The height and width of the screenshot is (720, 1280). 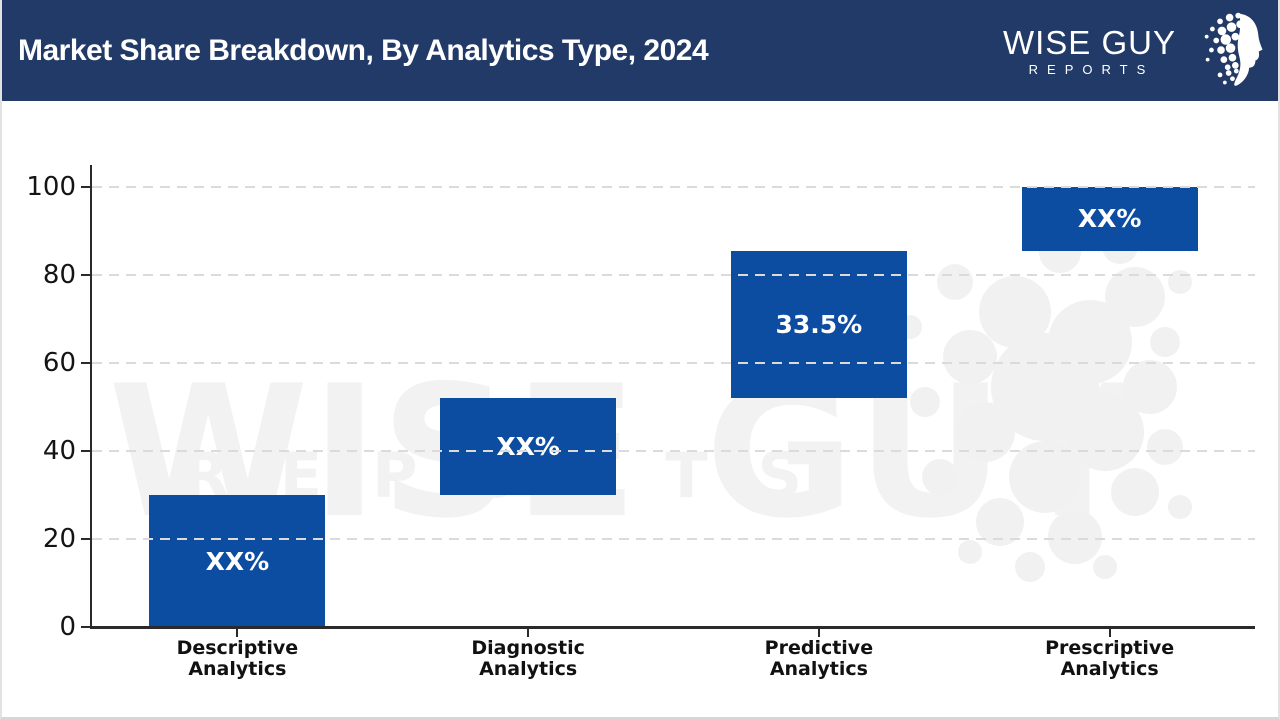 I want to click on y-tick-label: 60, so click(x=59, y=363).